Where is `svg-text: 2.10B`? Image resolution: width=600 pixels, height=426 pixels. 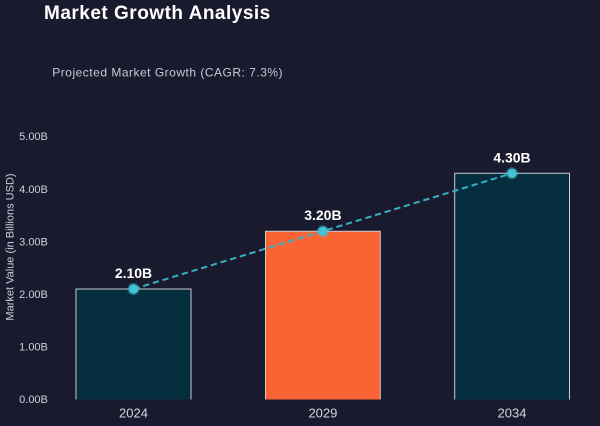 svg-text: 2.10B is located at coordinates (133, 273).